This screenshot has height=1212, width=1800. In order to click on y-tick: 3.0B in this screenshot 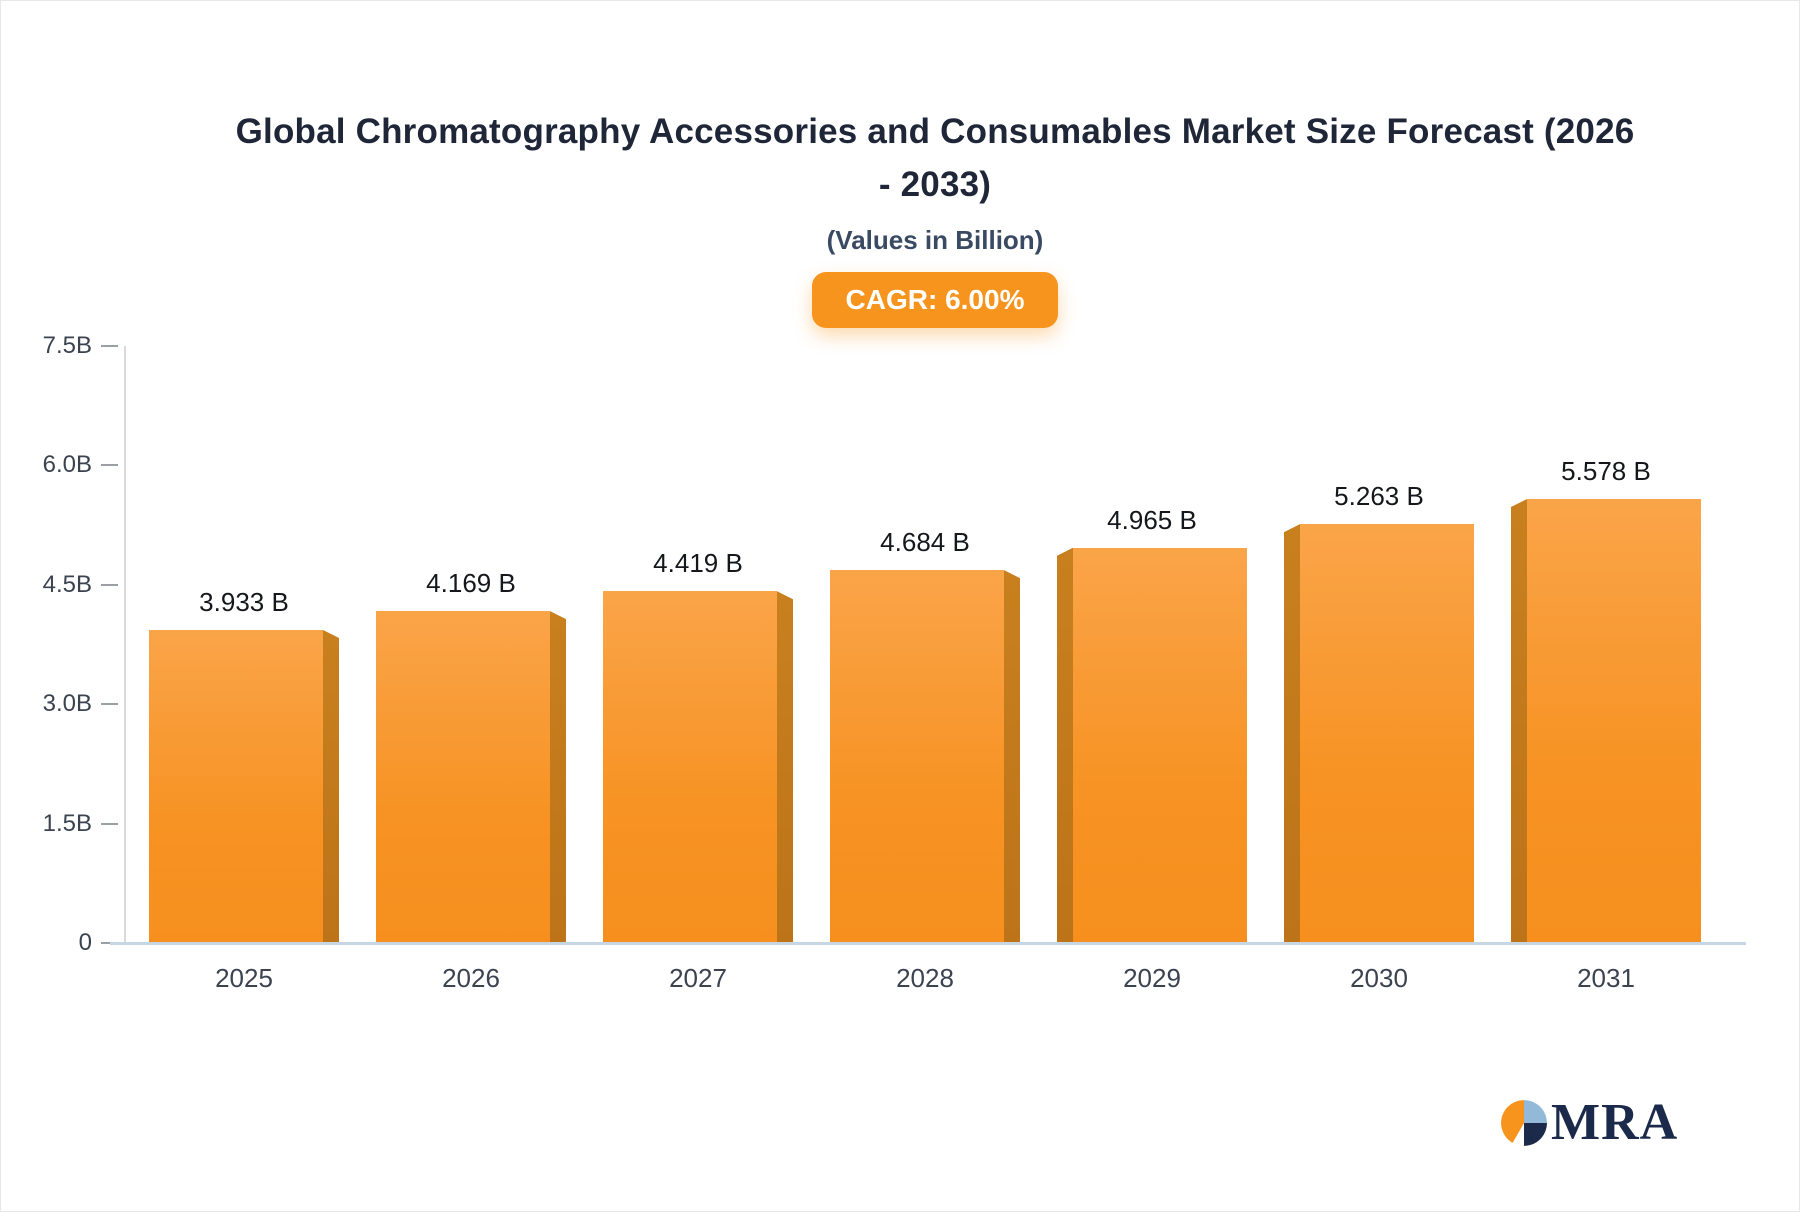, I will do `click(80, 704)`.